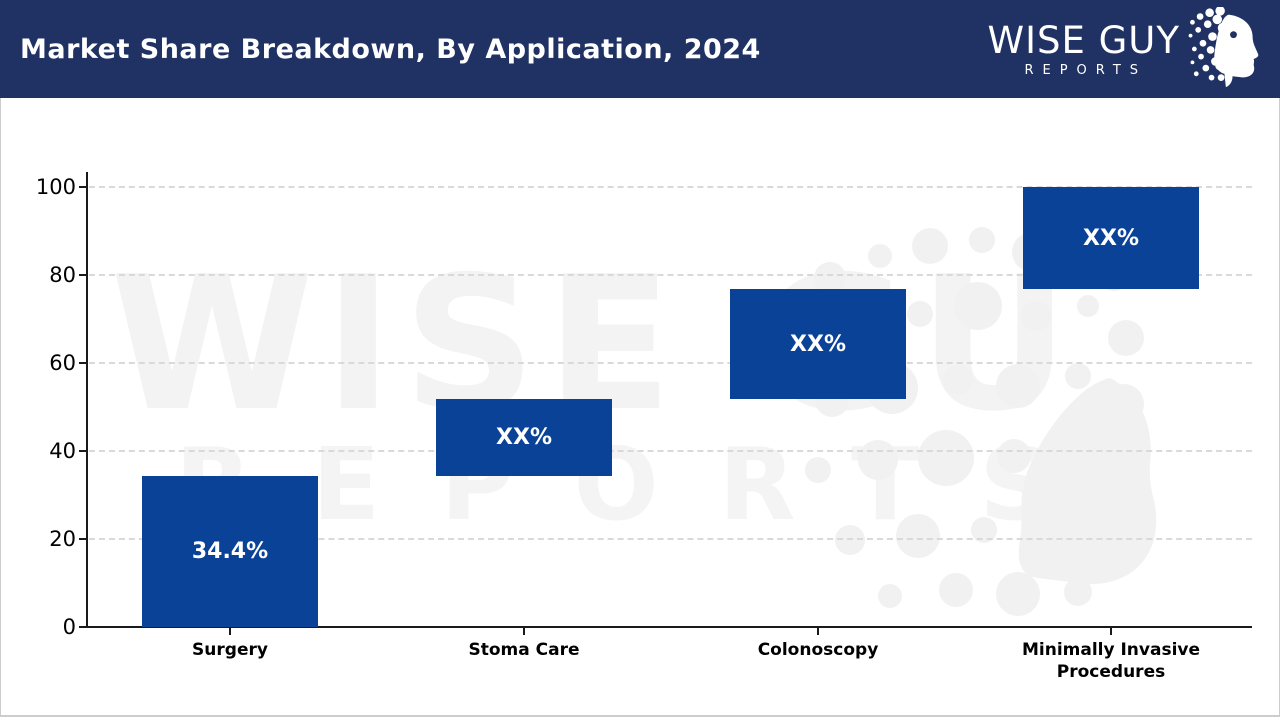 This screenshot has height=720, width=1280. Describe the element at coordinates (818, 650) in the screenshot. I see `category-label-2: Colonoscopy` at that location.